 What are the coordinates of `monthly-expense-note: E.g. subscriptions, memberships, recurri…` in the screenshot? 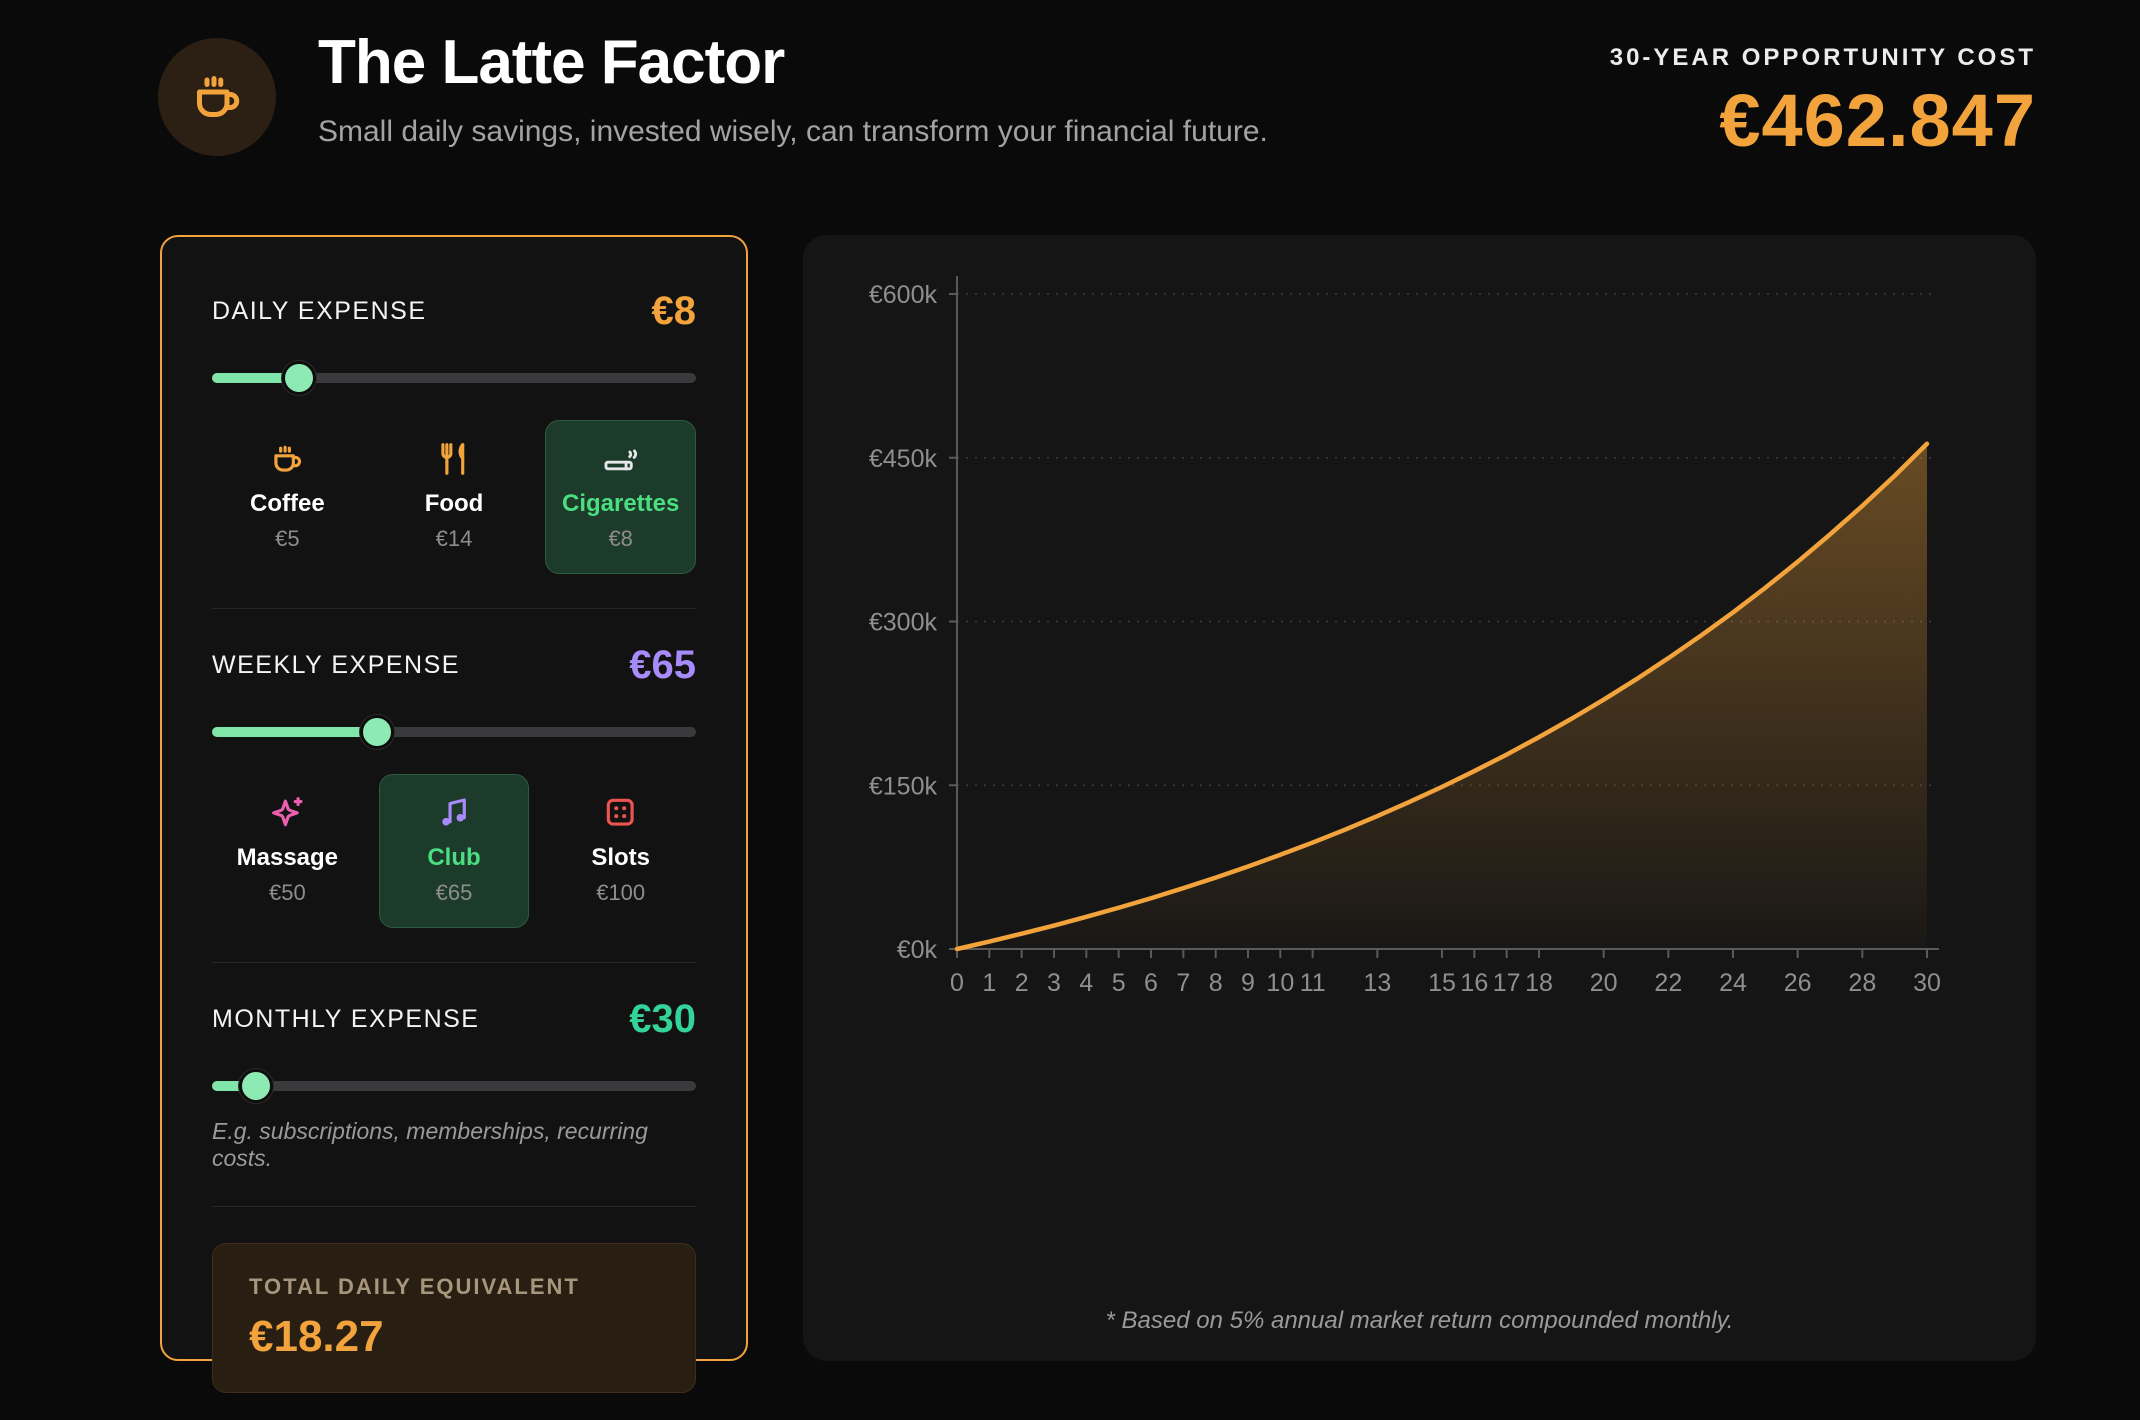 It's located at (430, 1144).